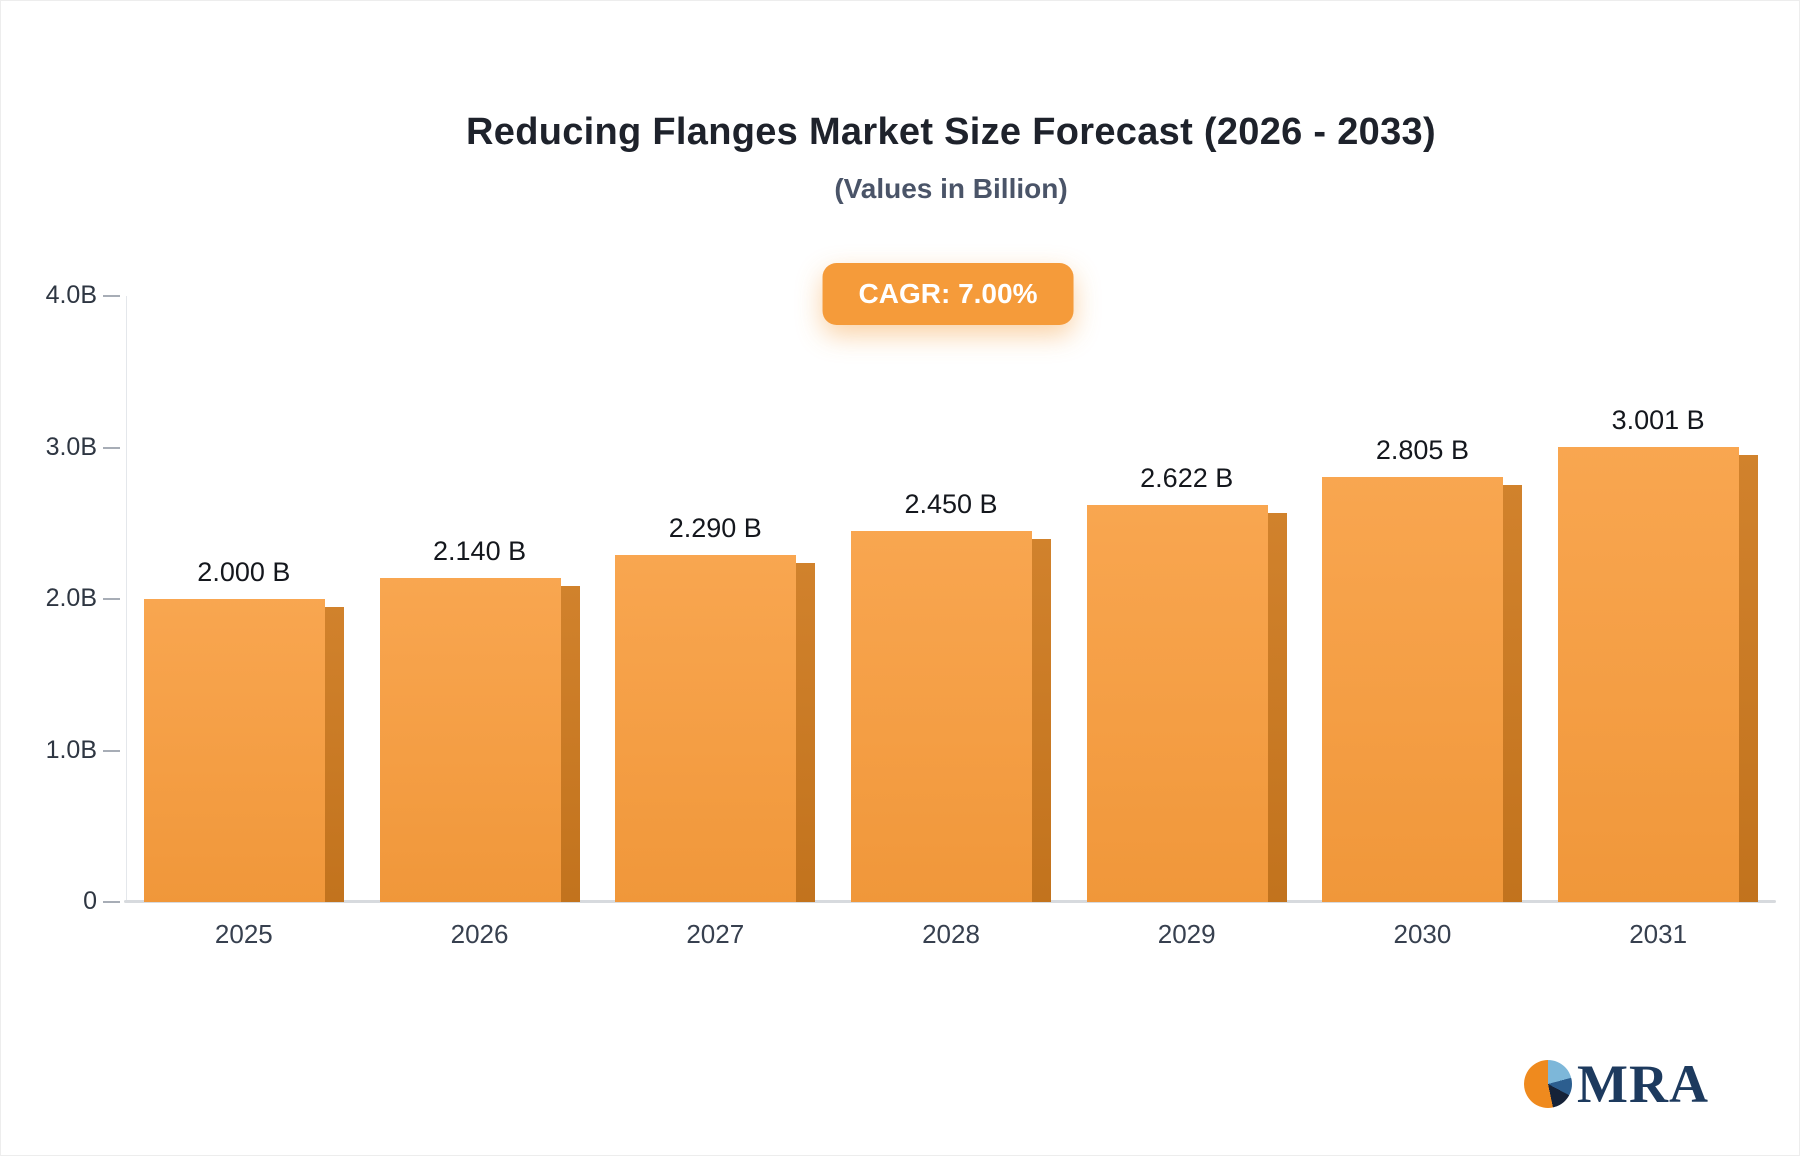 The width and height of the screenshot is (1800, 1156). Describe the element at coordinates (951, 503) in the screenshot. I see `bar-value-label: 2.450 B` at that location.